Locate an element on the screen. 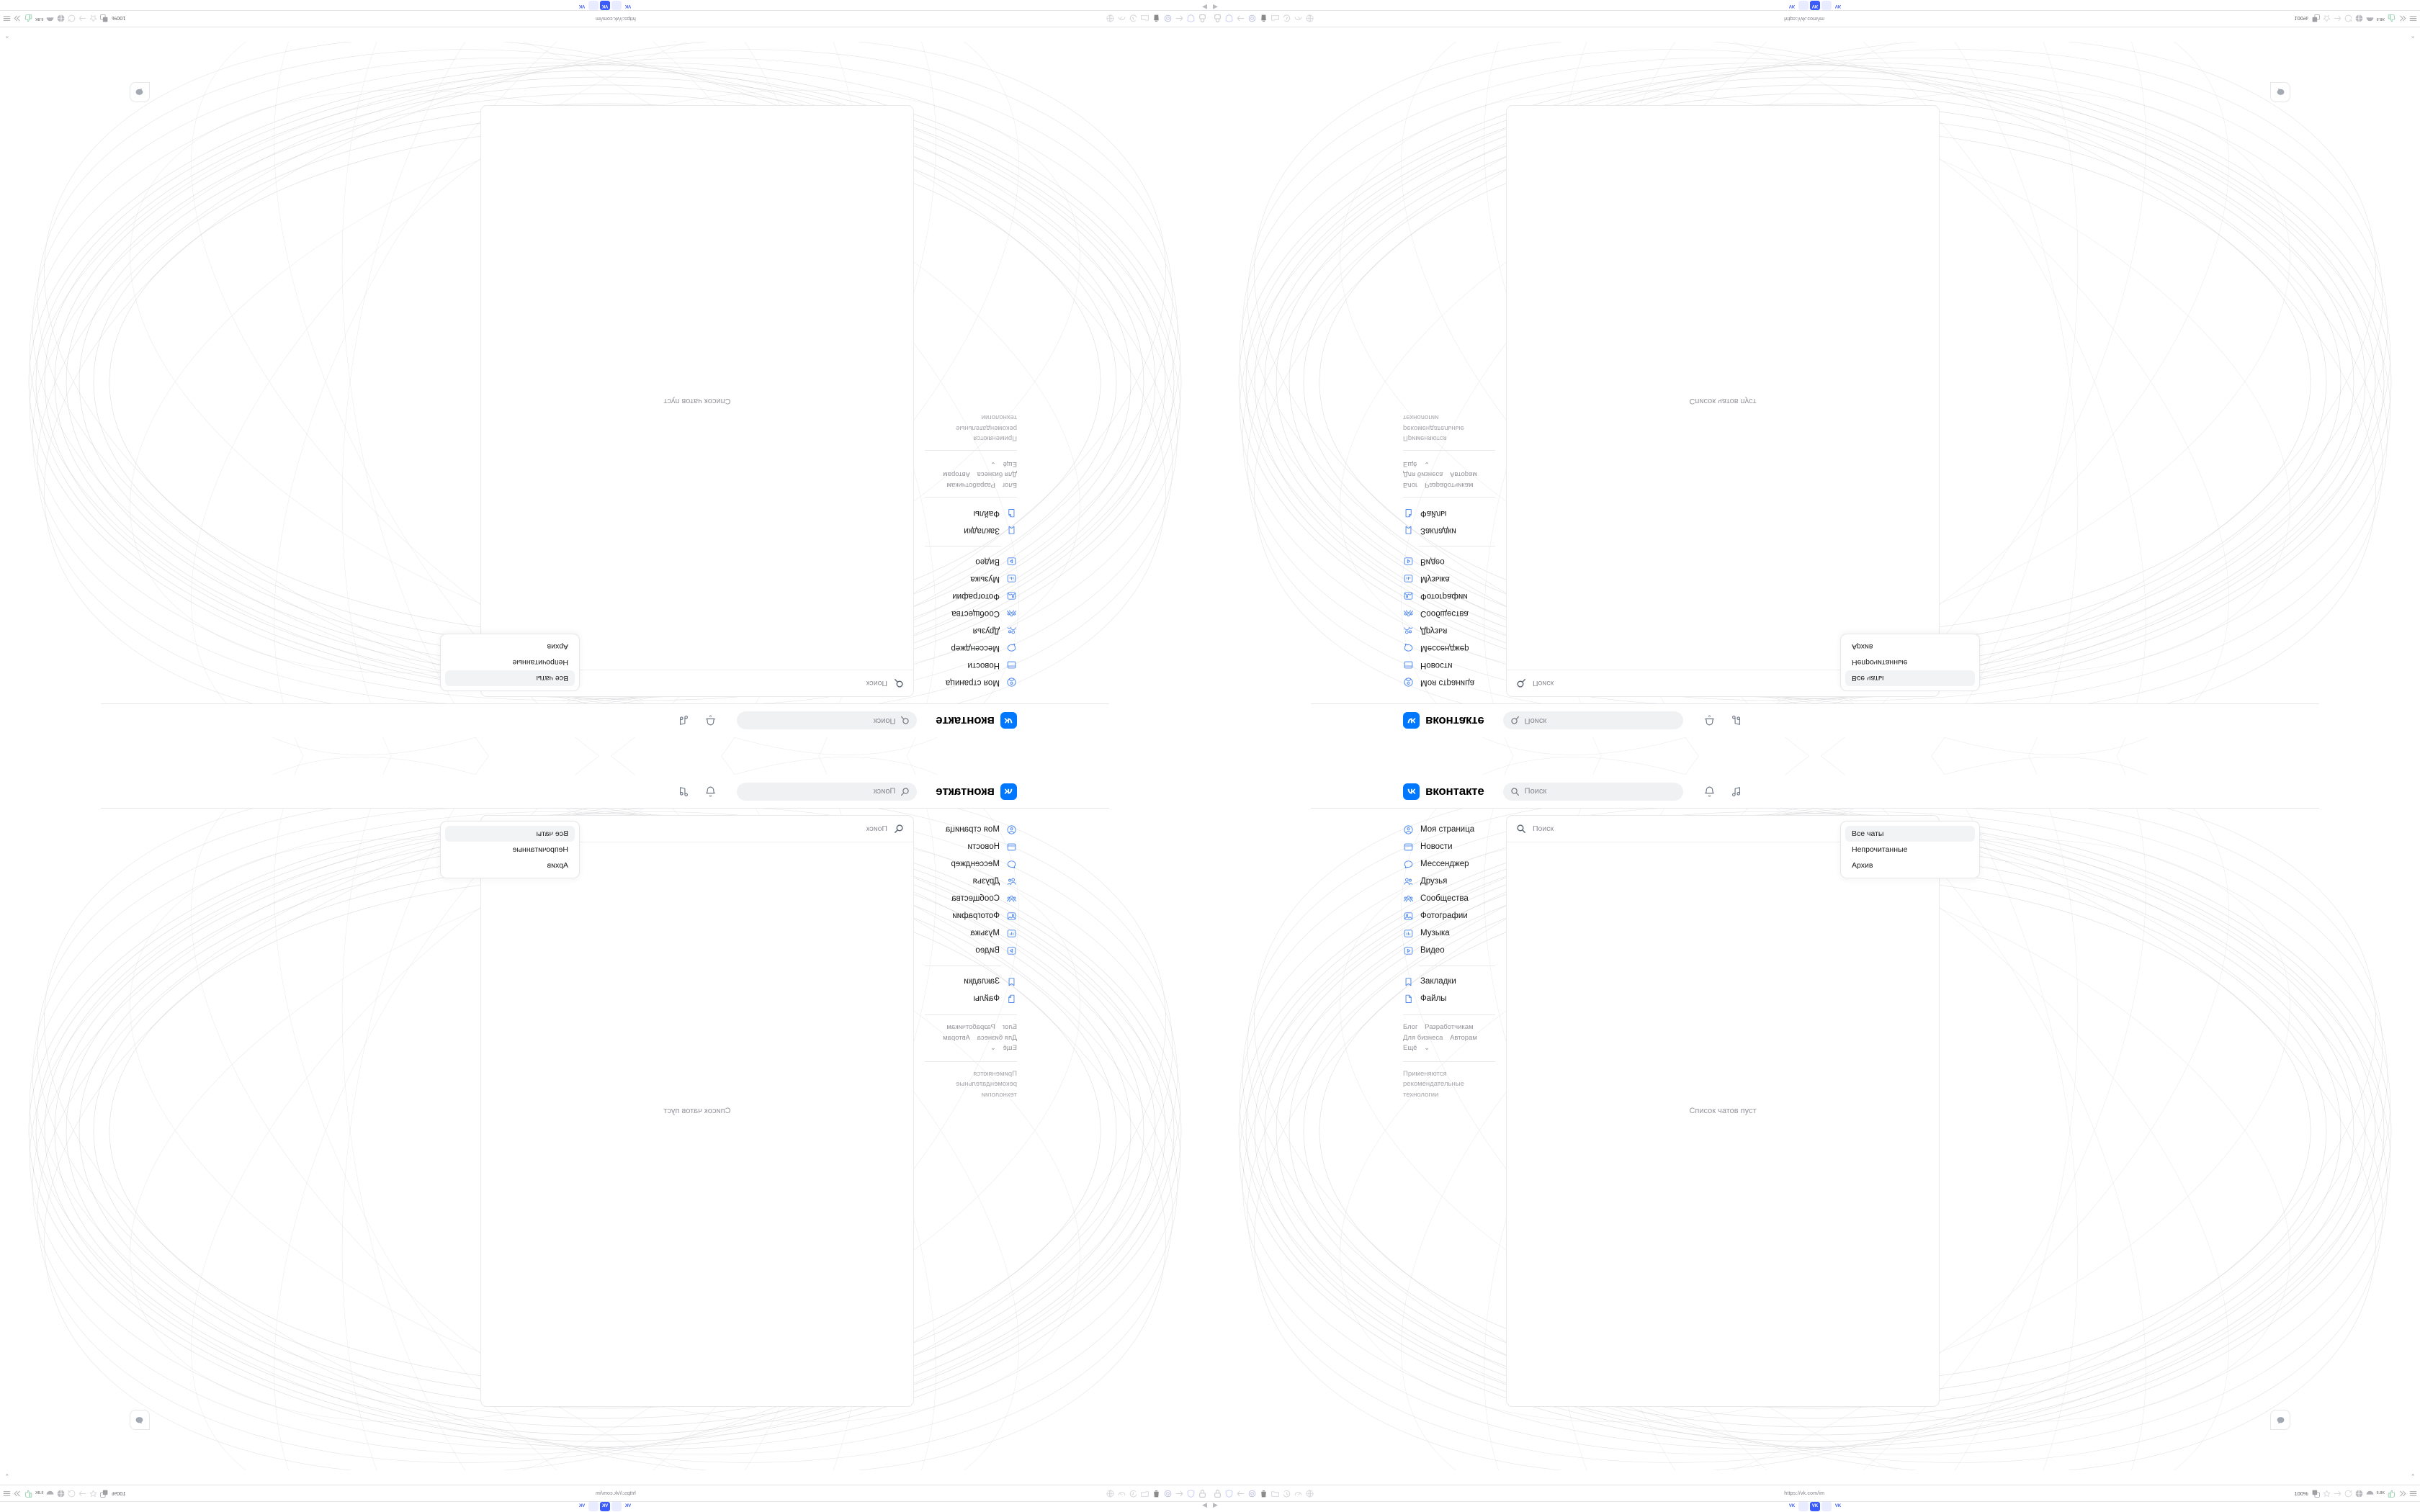 The image size is (2420, 1512). sidebar-item-bookmarks: Закладки is located at coordinates (1449, 981).